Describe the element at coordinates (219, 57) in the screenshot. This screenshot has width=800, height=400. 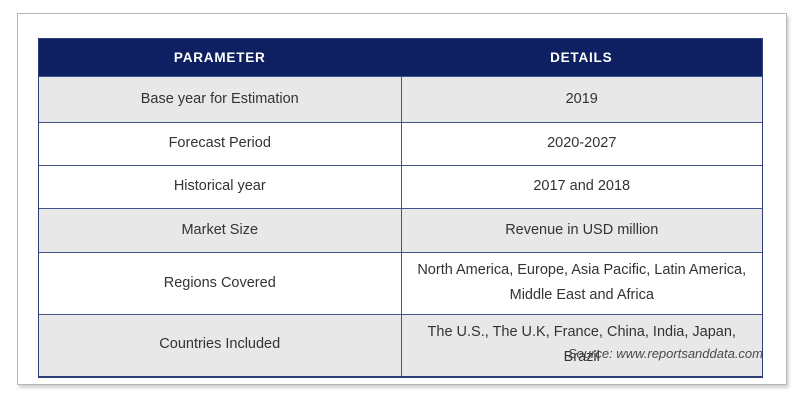
I see `header-cell-parameter: PARAMETER` at that location.